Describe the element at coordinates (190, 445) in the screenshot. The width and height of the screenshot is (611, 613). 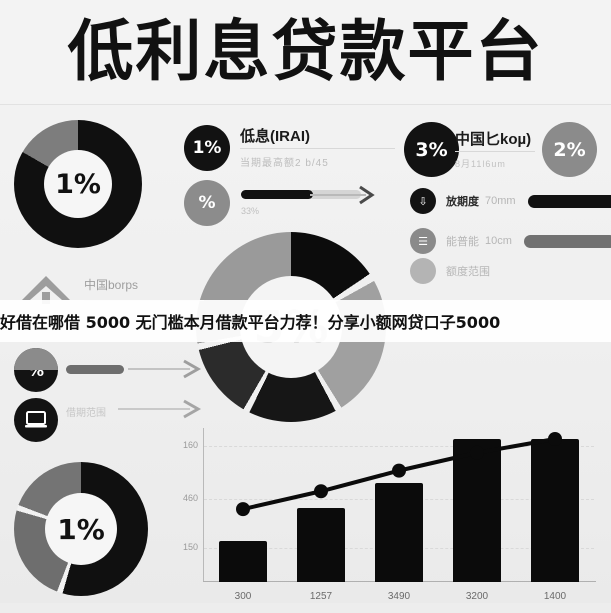
I see `y-axis-tick-label: 160` at that location.